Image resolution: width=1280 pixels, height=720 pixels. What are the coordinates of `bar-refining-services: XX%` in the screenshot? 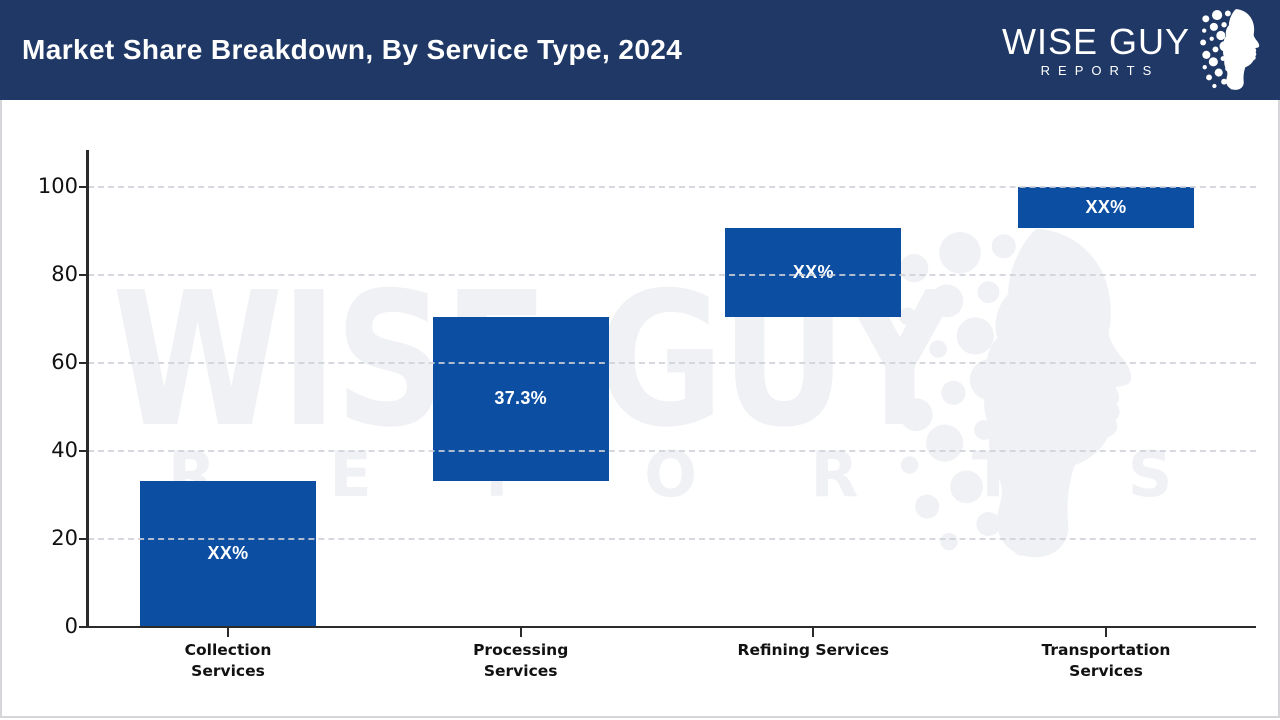 It's located at (813, 272).